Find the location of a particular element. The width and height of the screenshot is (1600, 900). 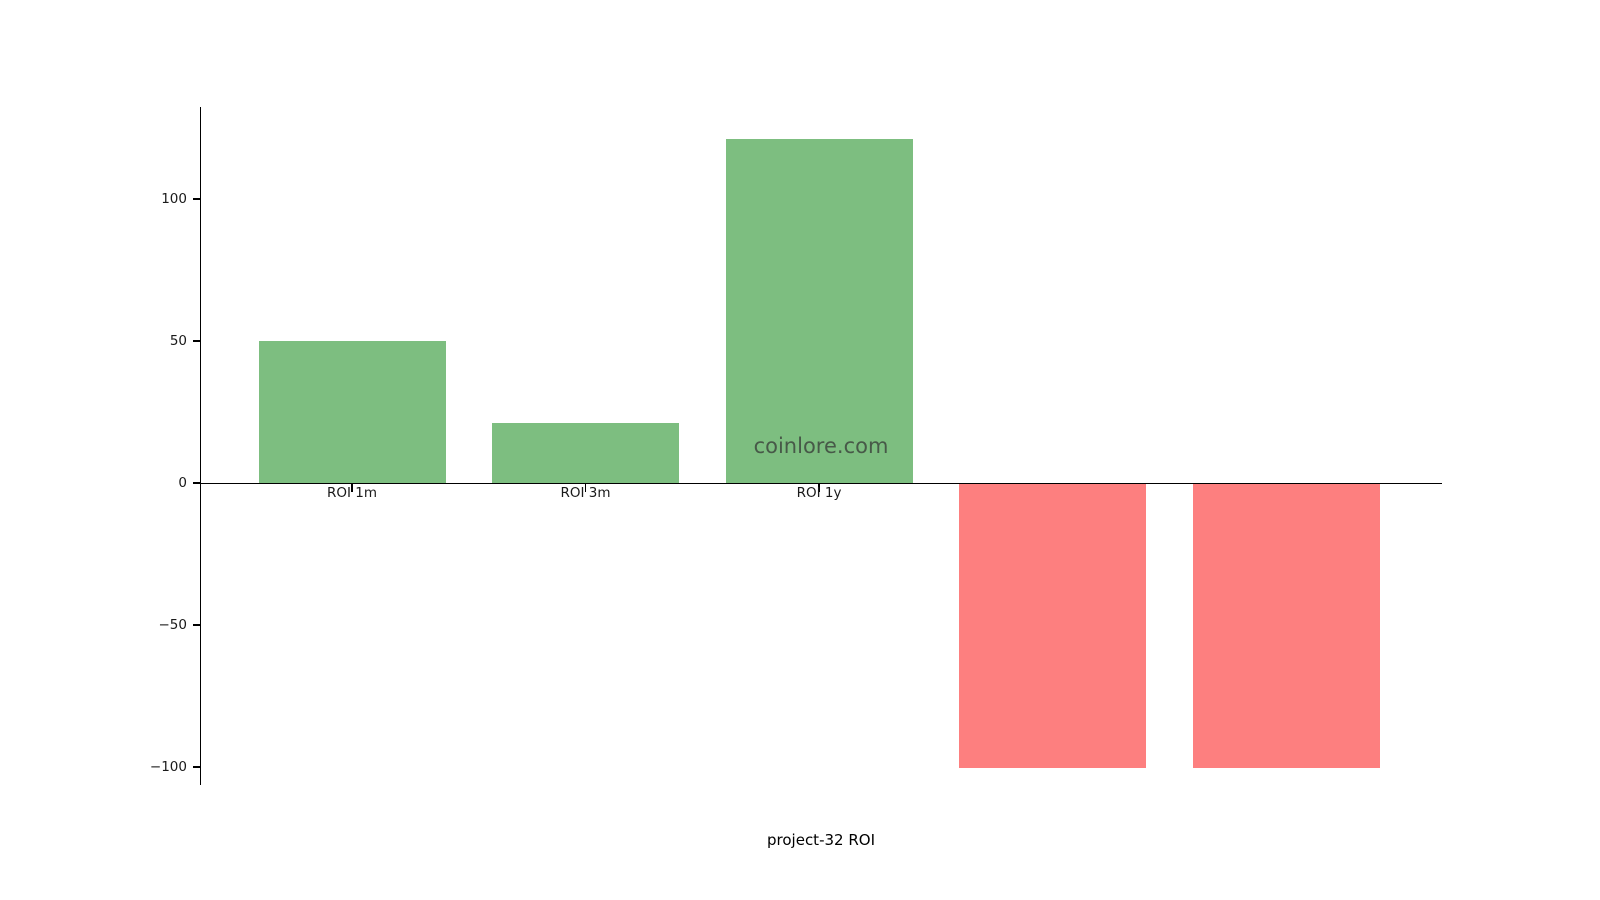

x-axis-zero-line is located at coordinates (821, 484).